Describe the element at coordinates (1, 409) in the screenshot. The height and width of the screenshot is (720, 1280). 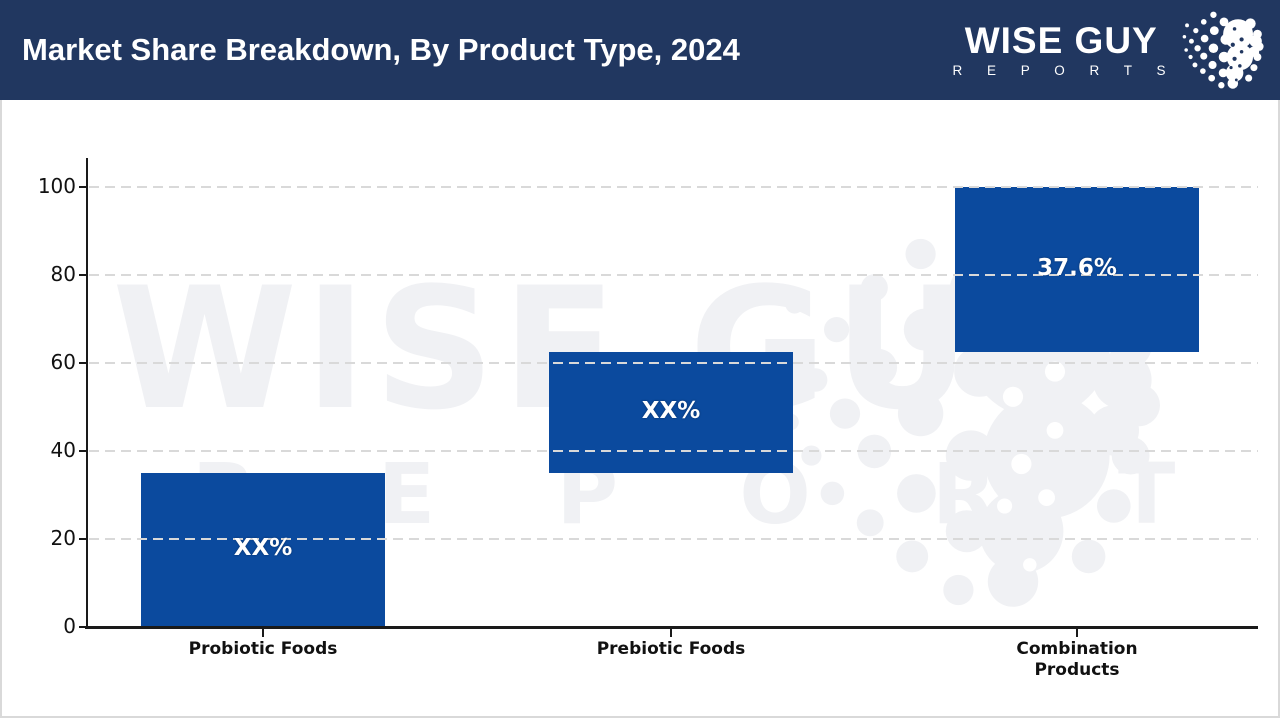
I see `page-border-left` at that location.